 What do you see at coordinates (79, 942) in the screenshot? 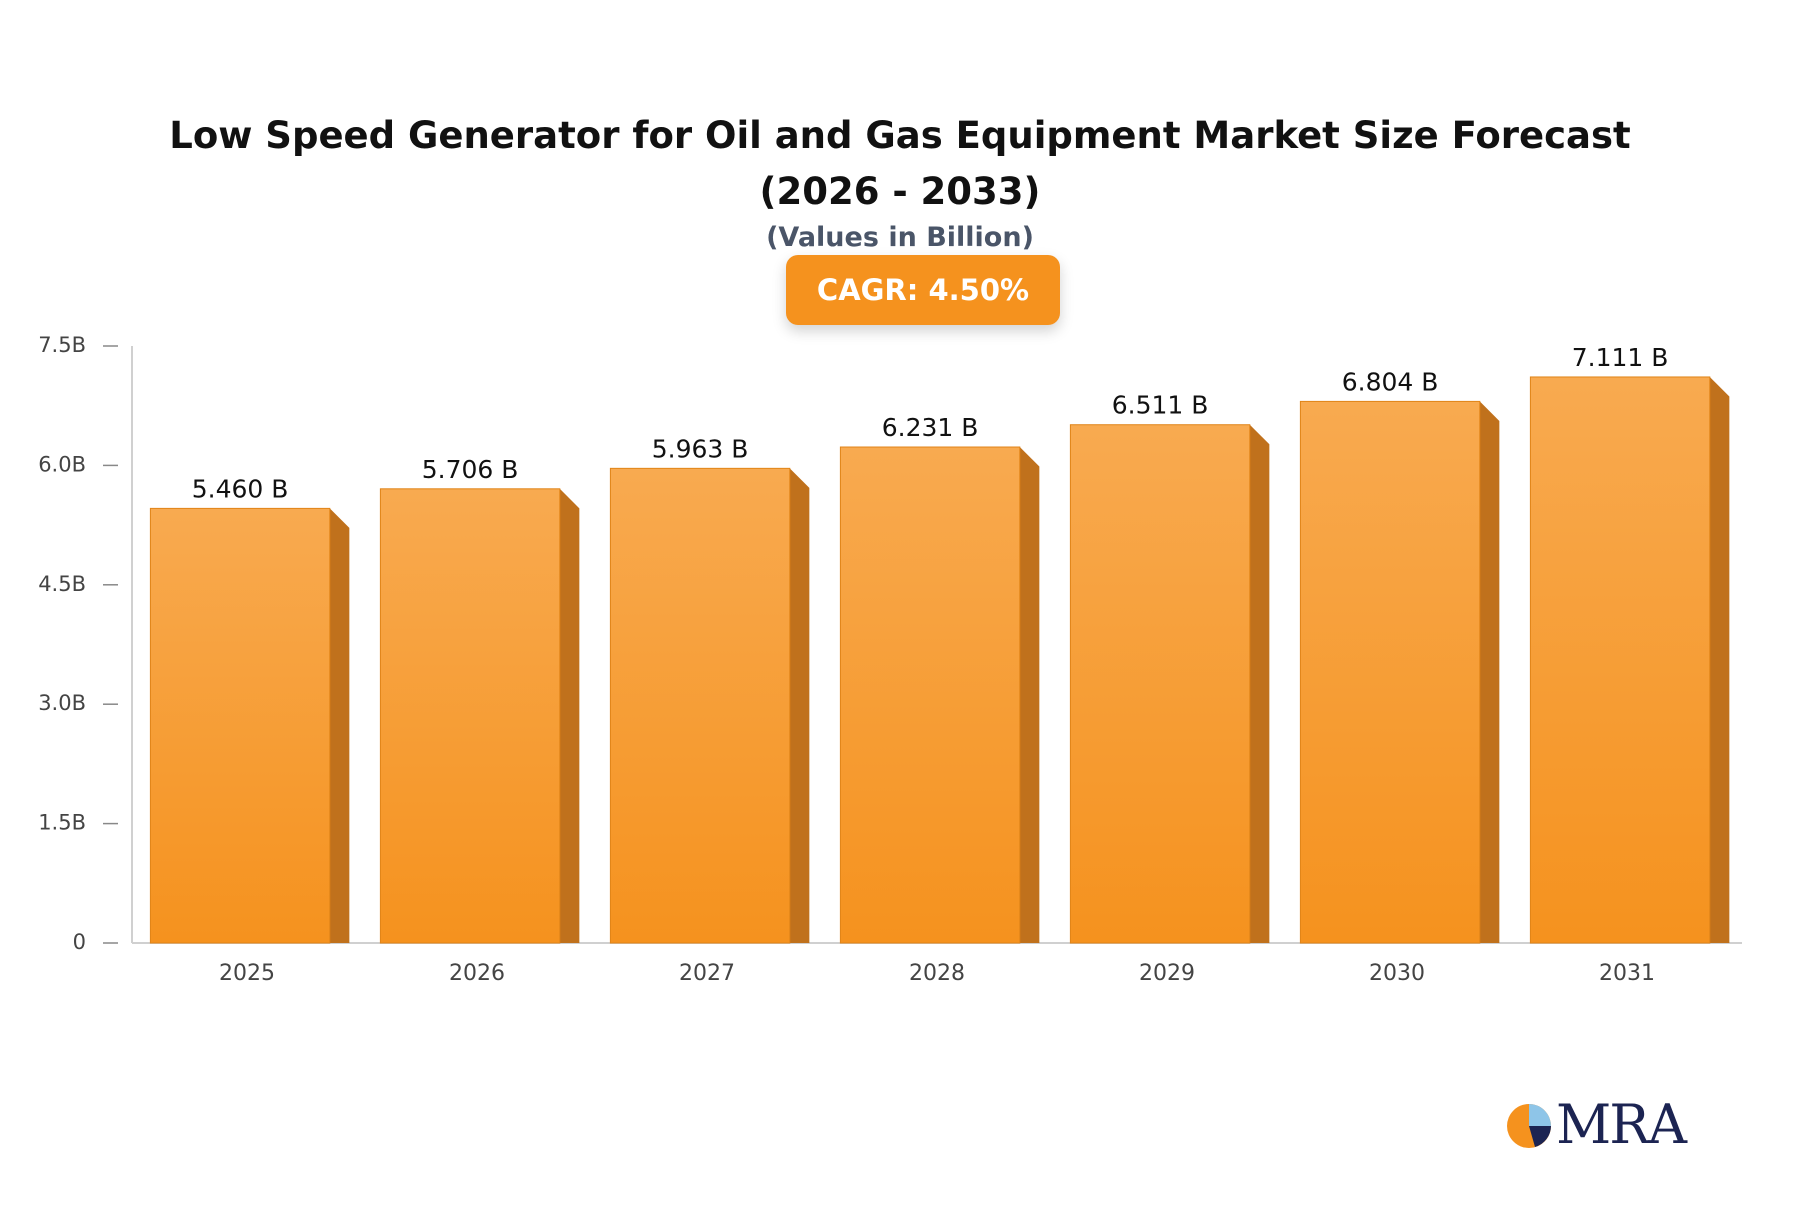
I see `y-tick-label: 0` at bounding box center [79, 942].